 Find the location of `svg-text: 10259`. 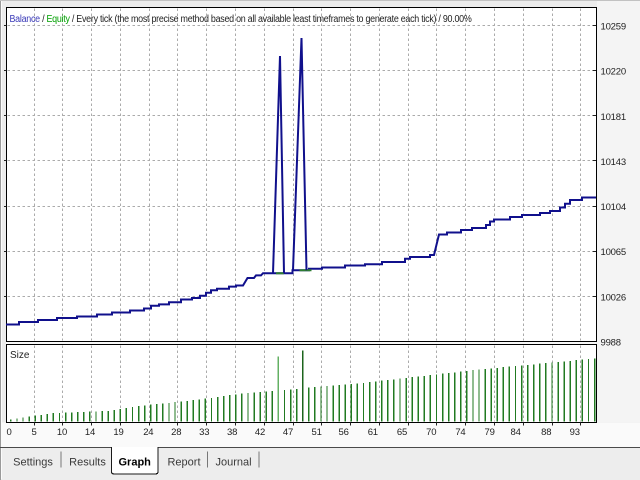

svg-text: 10259 is located at coordinates (613, 27).